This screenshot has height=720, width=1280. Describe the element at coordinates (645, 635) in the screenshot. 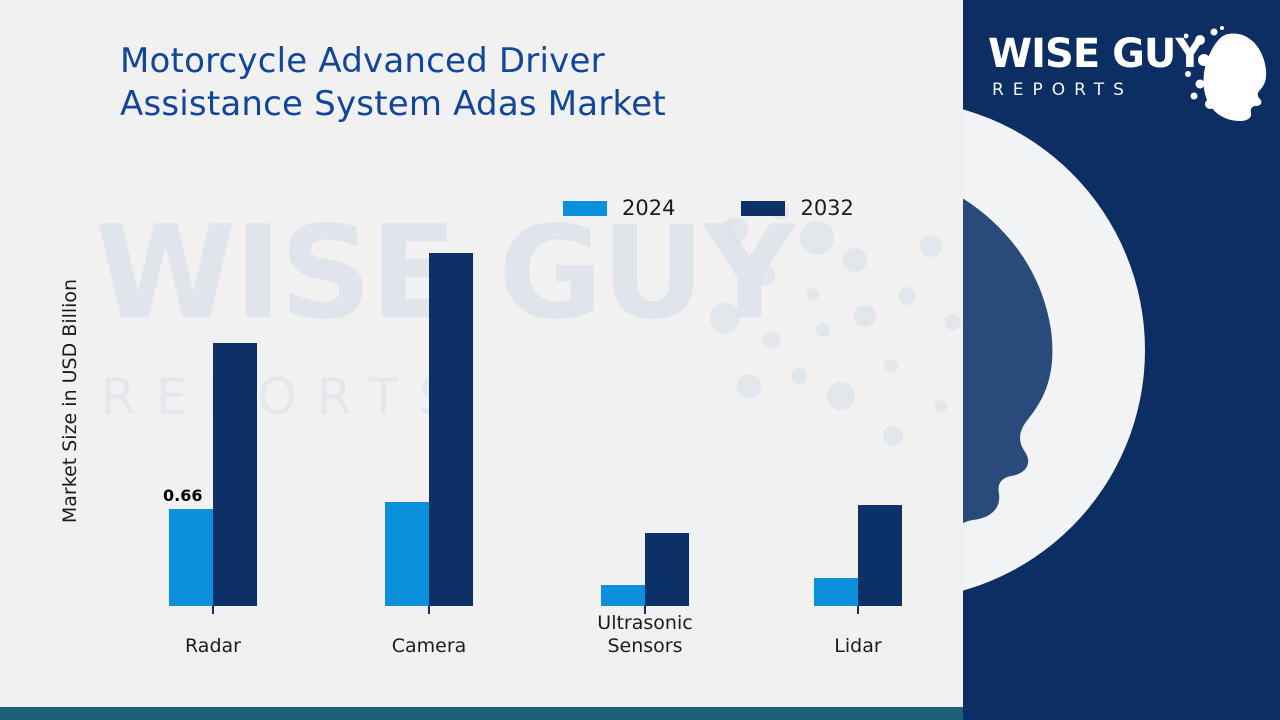

I see `x-axis-category-label: Ultrasonic Sensors` at that location.